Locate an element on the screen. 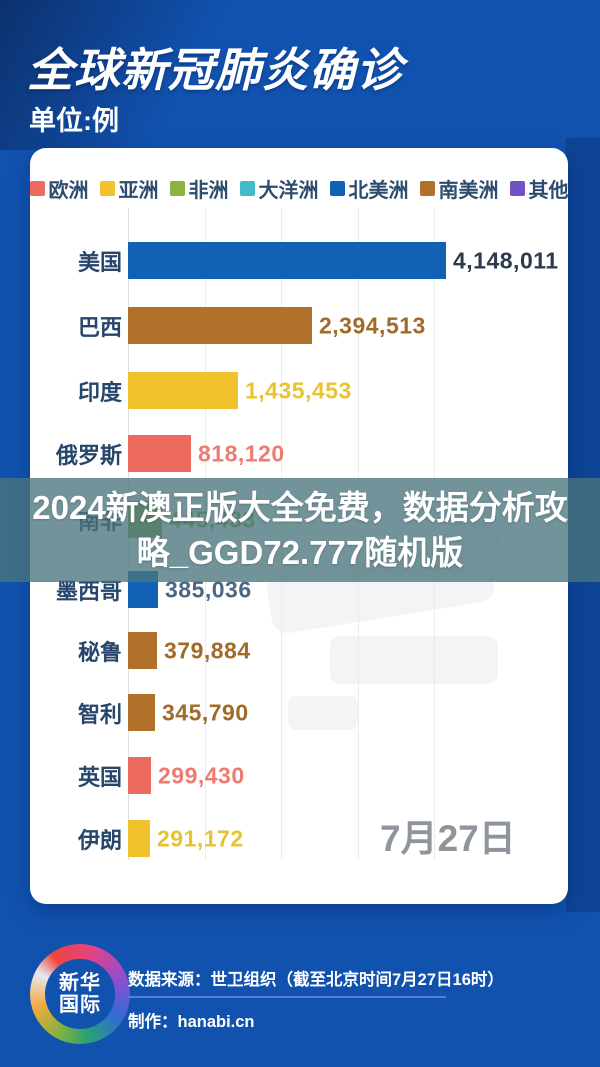  legend-item-非洲: 非洲 is located at coordinates (199, 188).